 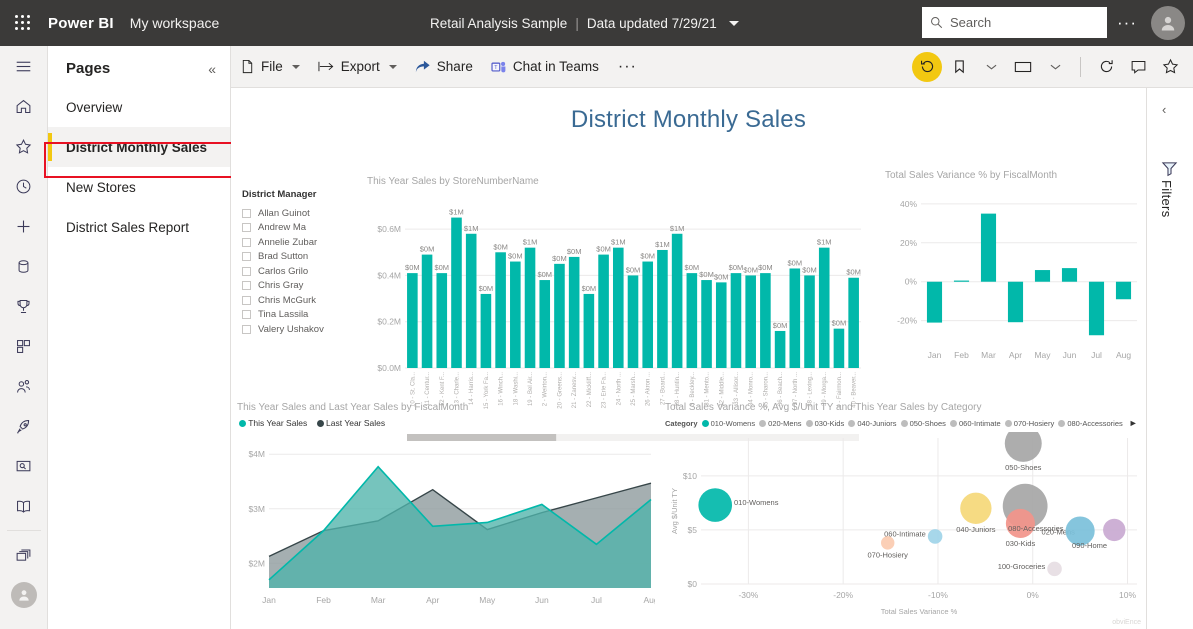 I want to click on svg-text: 100-Groceries, so click(x=1022, y=566).